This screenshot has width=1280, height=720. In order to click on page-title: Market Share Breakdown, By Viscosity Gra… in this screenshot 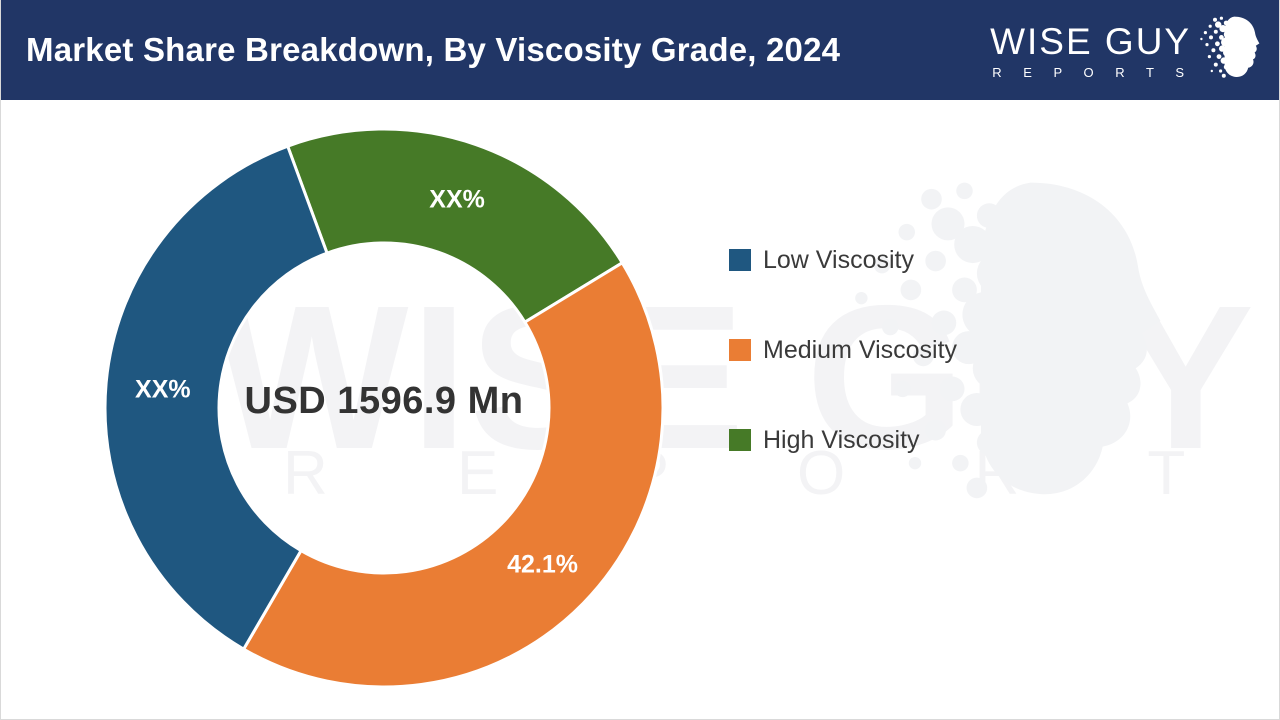, I will do `click(433, 49)`.